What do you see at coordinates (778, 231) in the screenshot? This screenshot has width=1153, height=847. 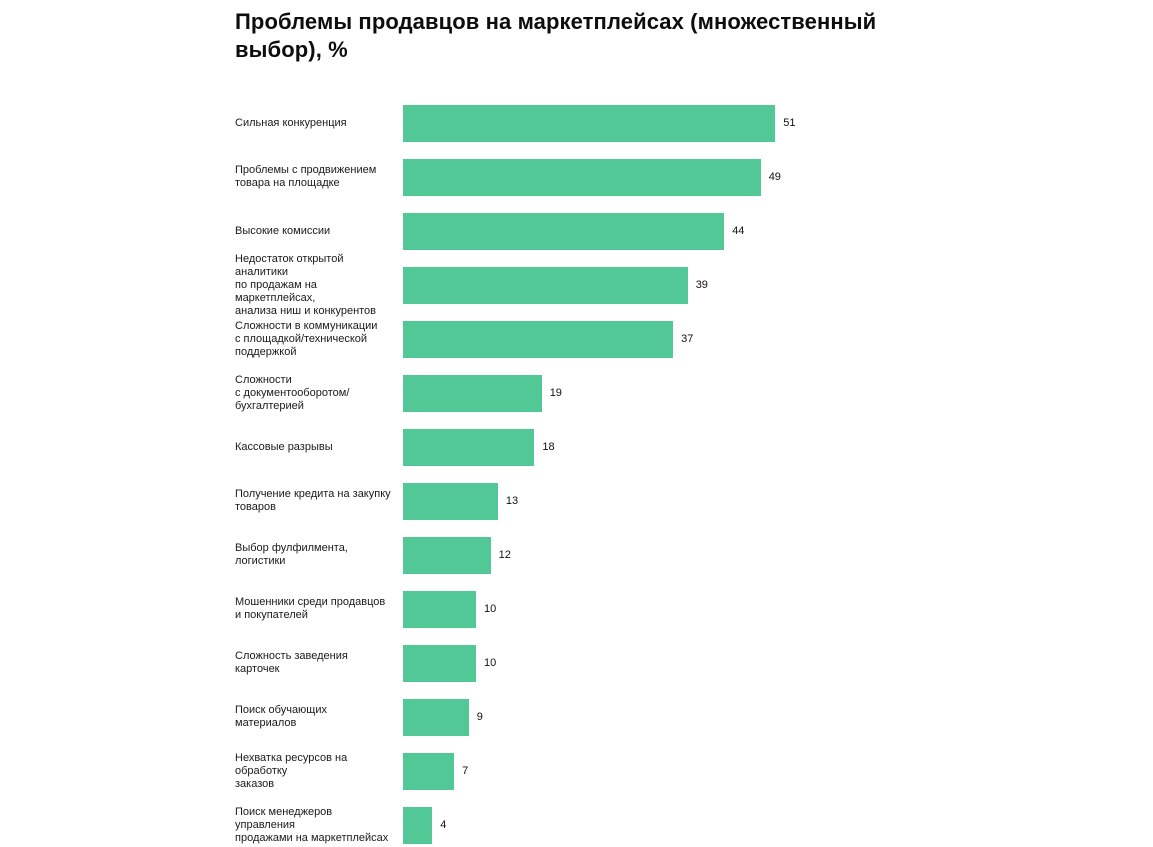 I see `bar-area: 44` at bounding box center [778, 231].